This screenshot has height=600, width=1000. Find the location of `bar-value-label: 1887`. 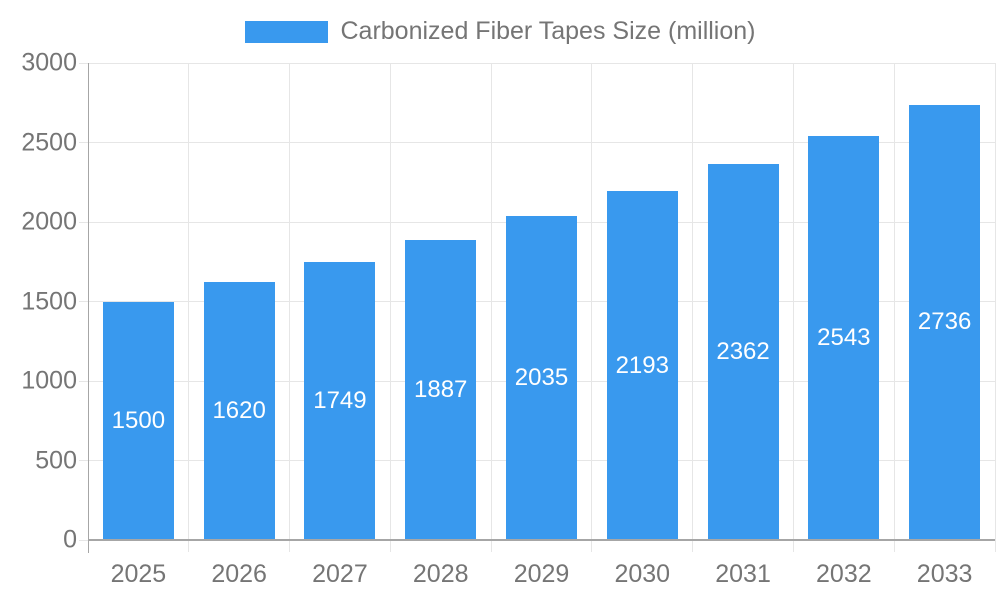

bar-value-label: 1887 is located at coordinates (441, 389).